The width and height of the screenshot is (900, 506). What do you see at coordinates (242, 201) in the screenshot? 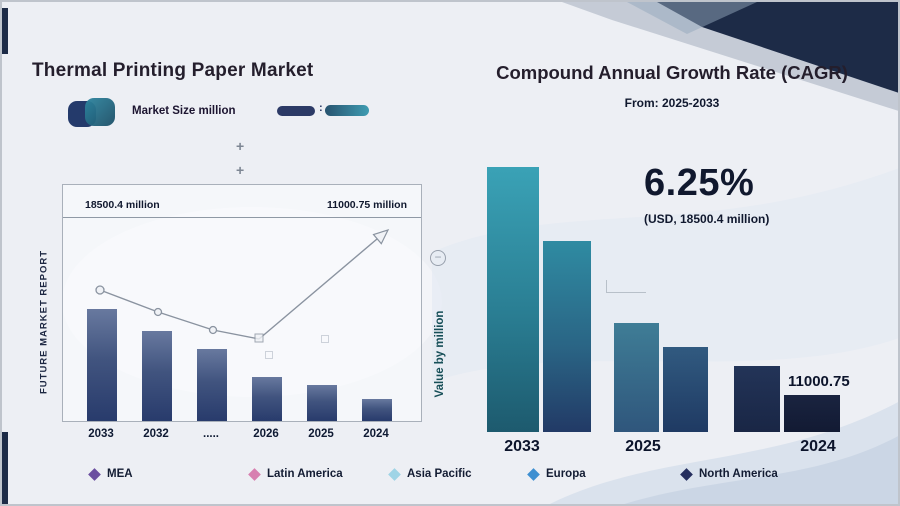
I see `left-chart-annotations: 18500.4 million 11000.75 million` at bounding box center [242, 201].